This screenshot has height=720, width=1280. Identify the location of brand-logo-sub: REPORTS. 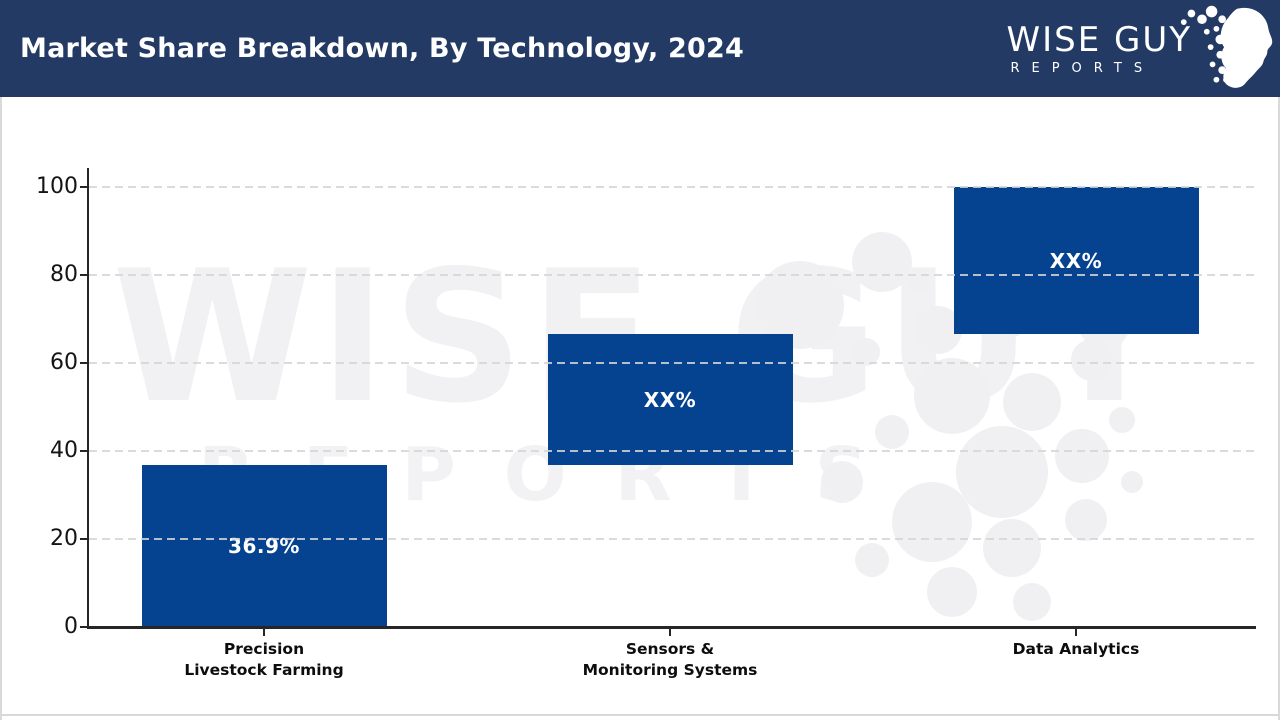
(1082, 68).